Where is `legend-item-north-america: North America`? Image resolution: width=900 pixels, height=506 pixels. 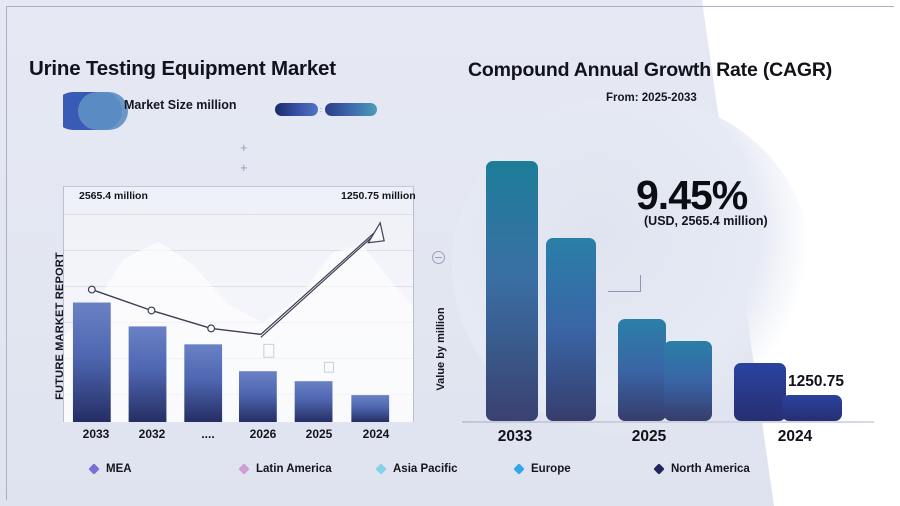
legend-item-north-america: North America is located at coordinates (701, 469).